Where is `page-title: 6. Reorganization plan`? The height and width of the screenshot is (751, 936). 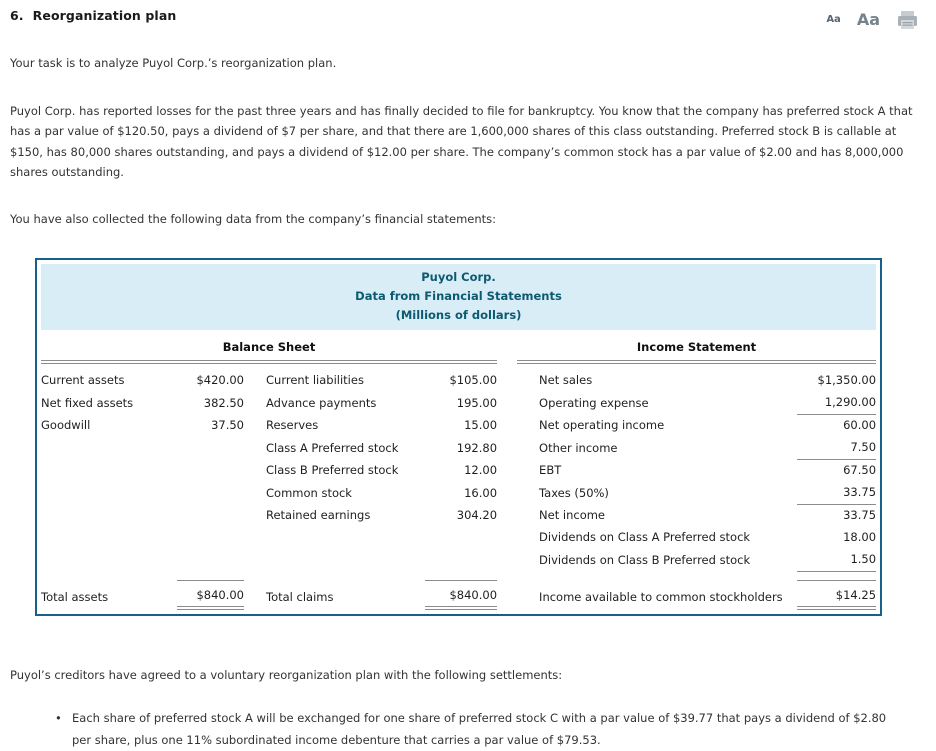
page-title: 6. Reorganization plan is located at coordinates (93, 15).